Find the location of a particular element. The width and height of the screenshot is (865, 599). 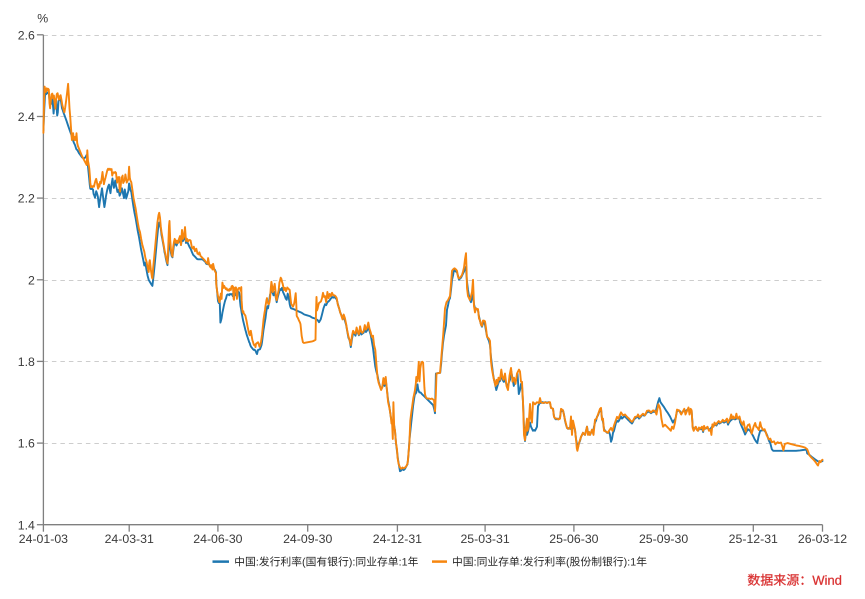

svg-text: 2.6 is located at coordinates (26, 35).